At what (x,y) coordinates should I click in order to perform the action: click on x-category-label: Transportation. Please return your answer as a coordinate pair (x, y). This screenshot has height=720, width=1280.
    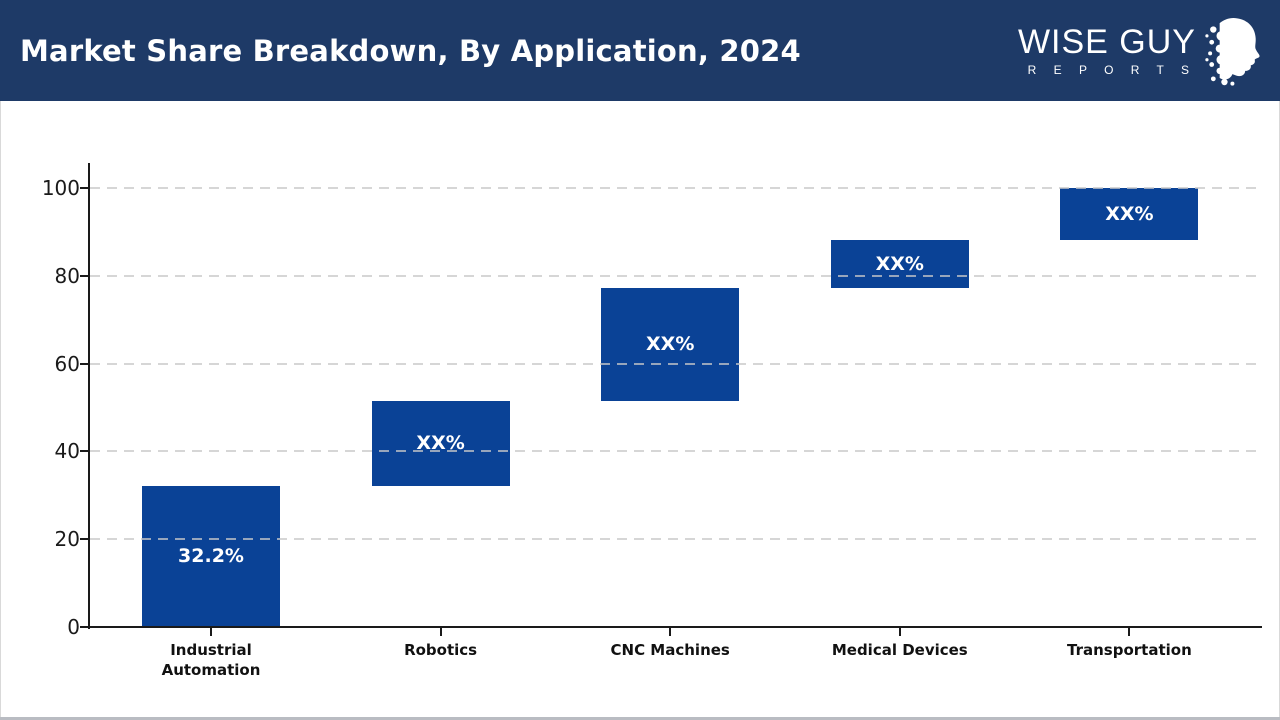
    Looking at the image, I should click on (1129, 650).